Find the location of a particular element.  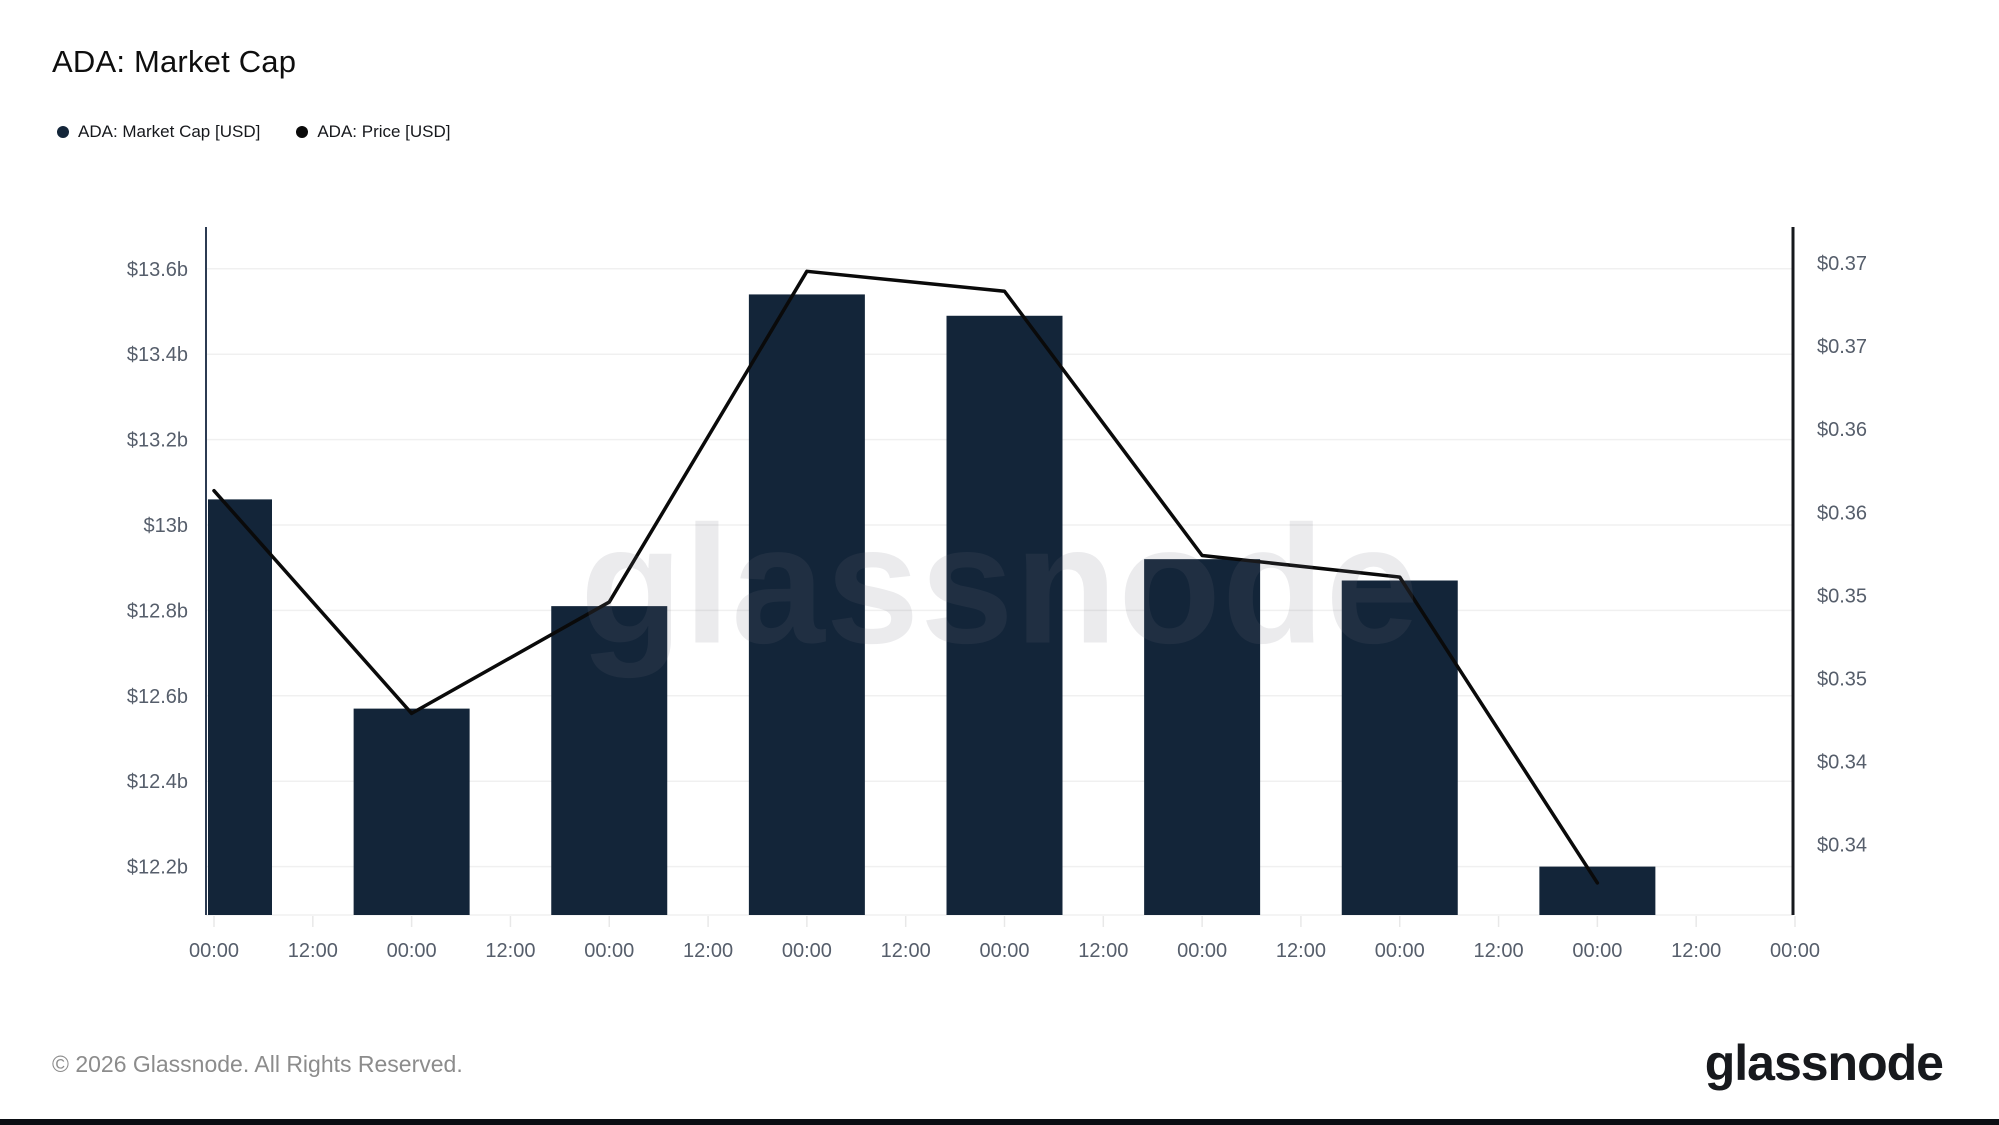

market-cap-dot-icon is located at coordinates (63, 132).